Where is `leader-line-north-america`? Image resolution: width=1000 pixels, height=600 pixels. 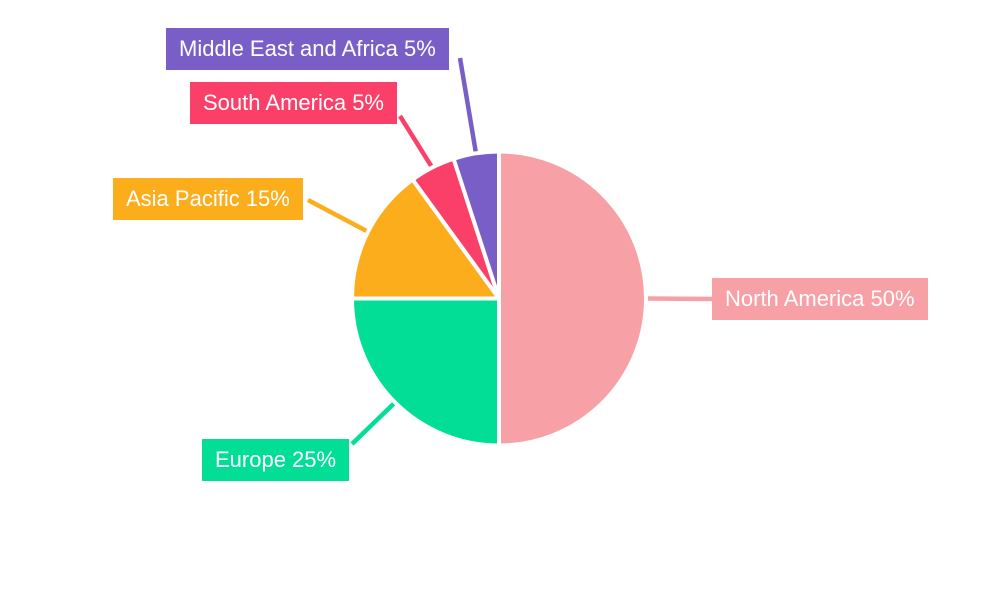
leader-line-north-america is located at coordinates (679, 299).